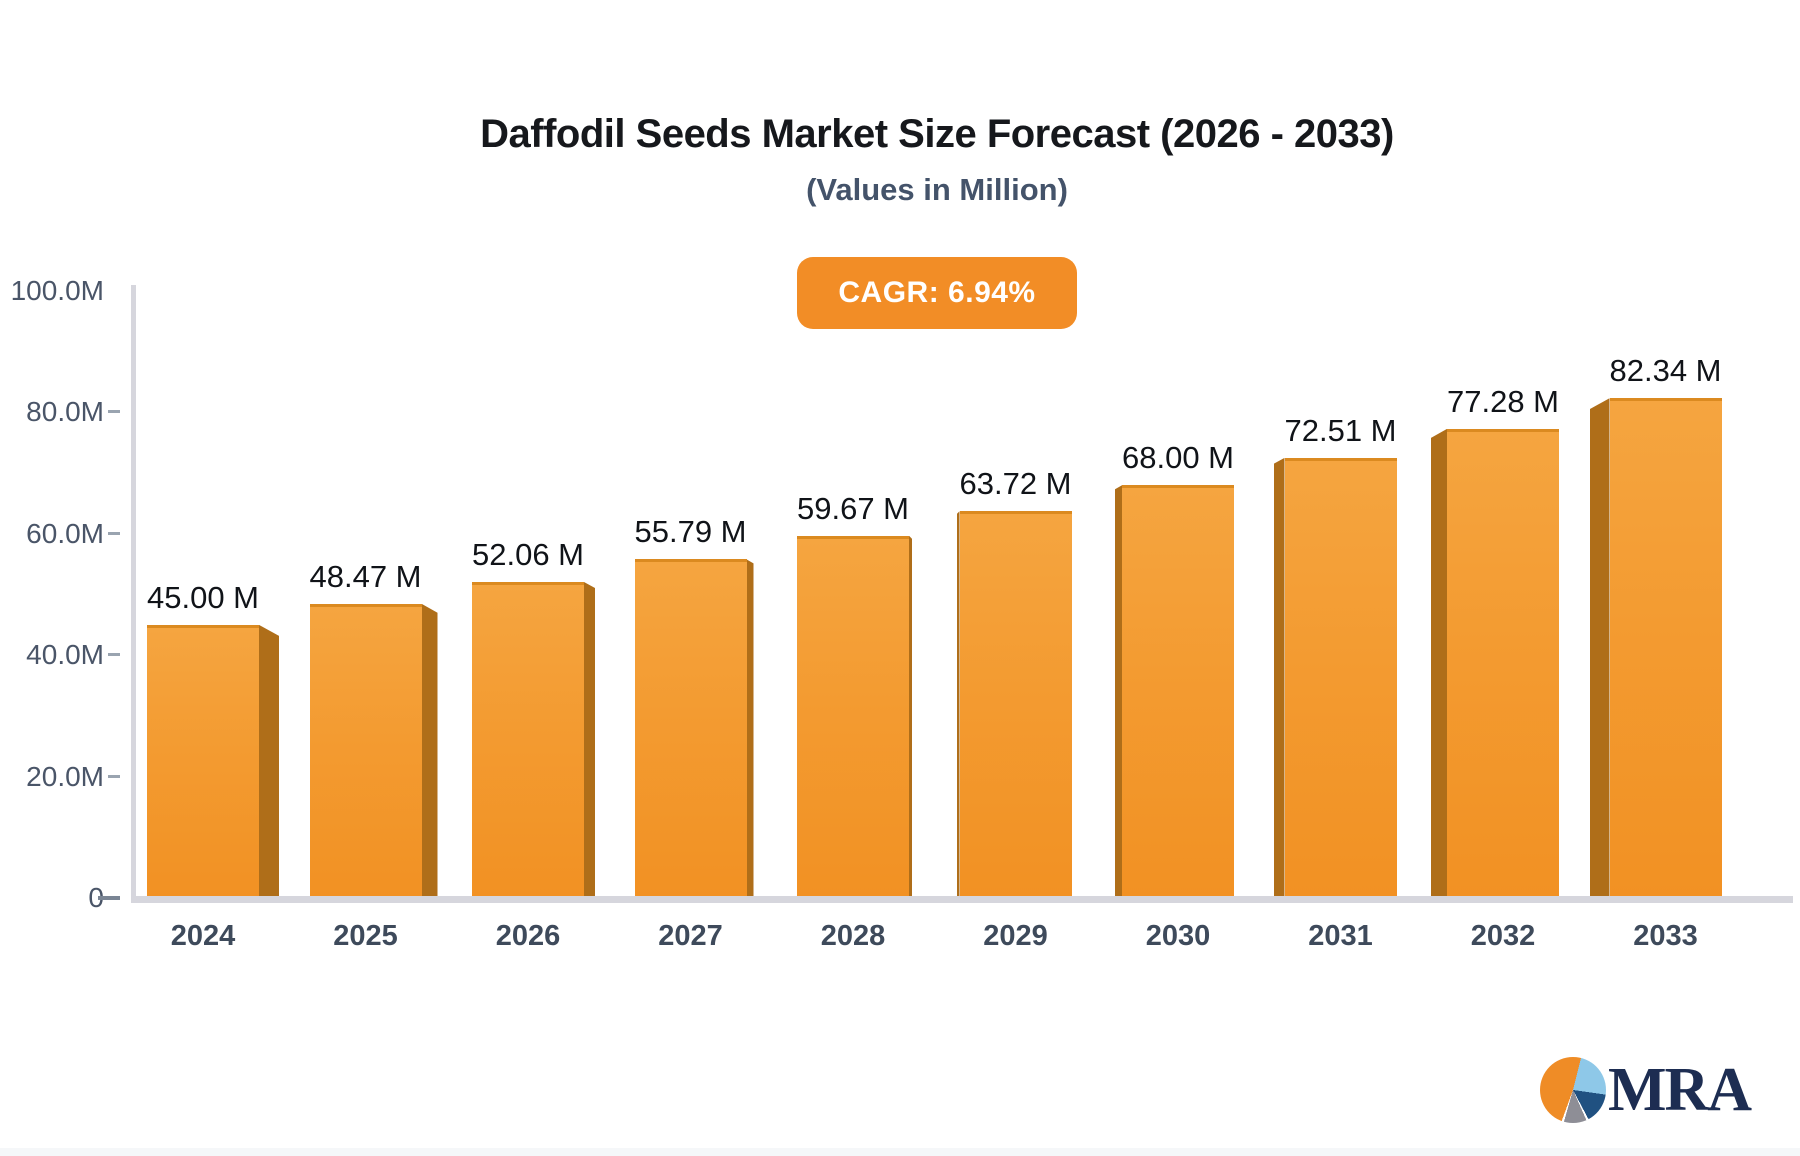 The height and width of the screenshot is (1156, 1800). I want to click on bar-value-label: 63.72 M, so click(1015, 484).